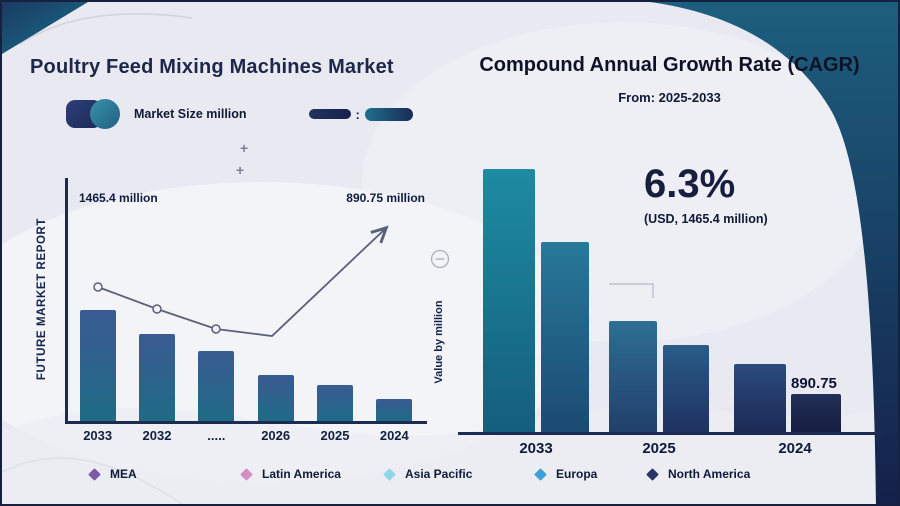 The image size is (900, 506). I want to click on legend-item-label: Europa, so click(577, 474).